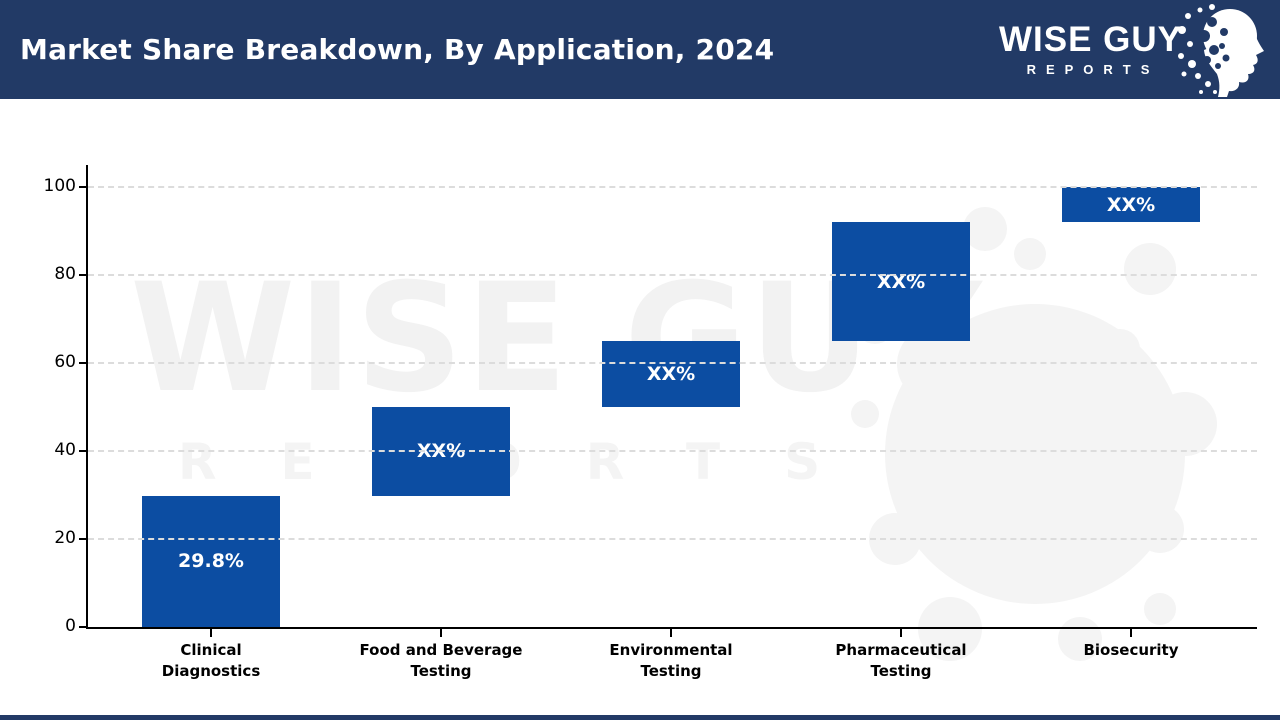 Image resolution: width=1280 pixels, height=720 pixels. What do you see at coordinates (211, 633) in the screenshot?
I see `x-tick-mark-clinical-diagnostics` at bounding box center [211, 633].